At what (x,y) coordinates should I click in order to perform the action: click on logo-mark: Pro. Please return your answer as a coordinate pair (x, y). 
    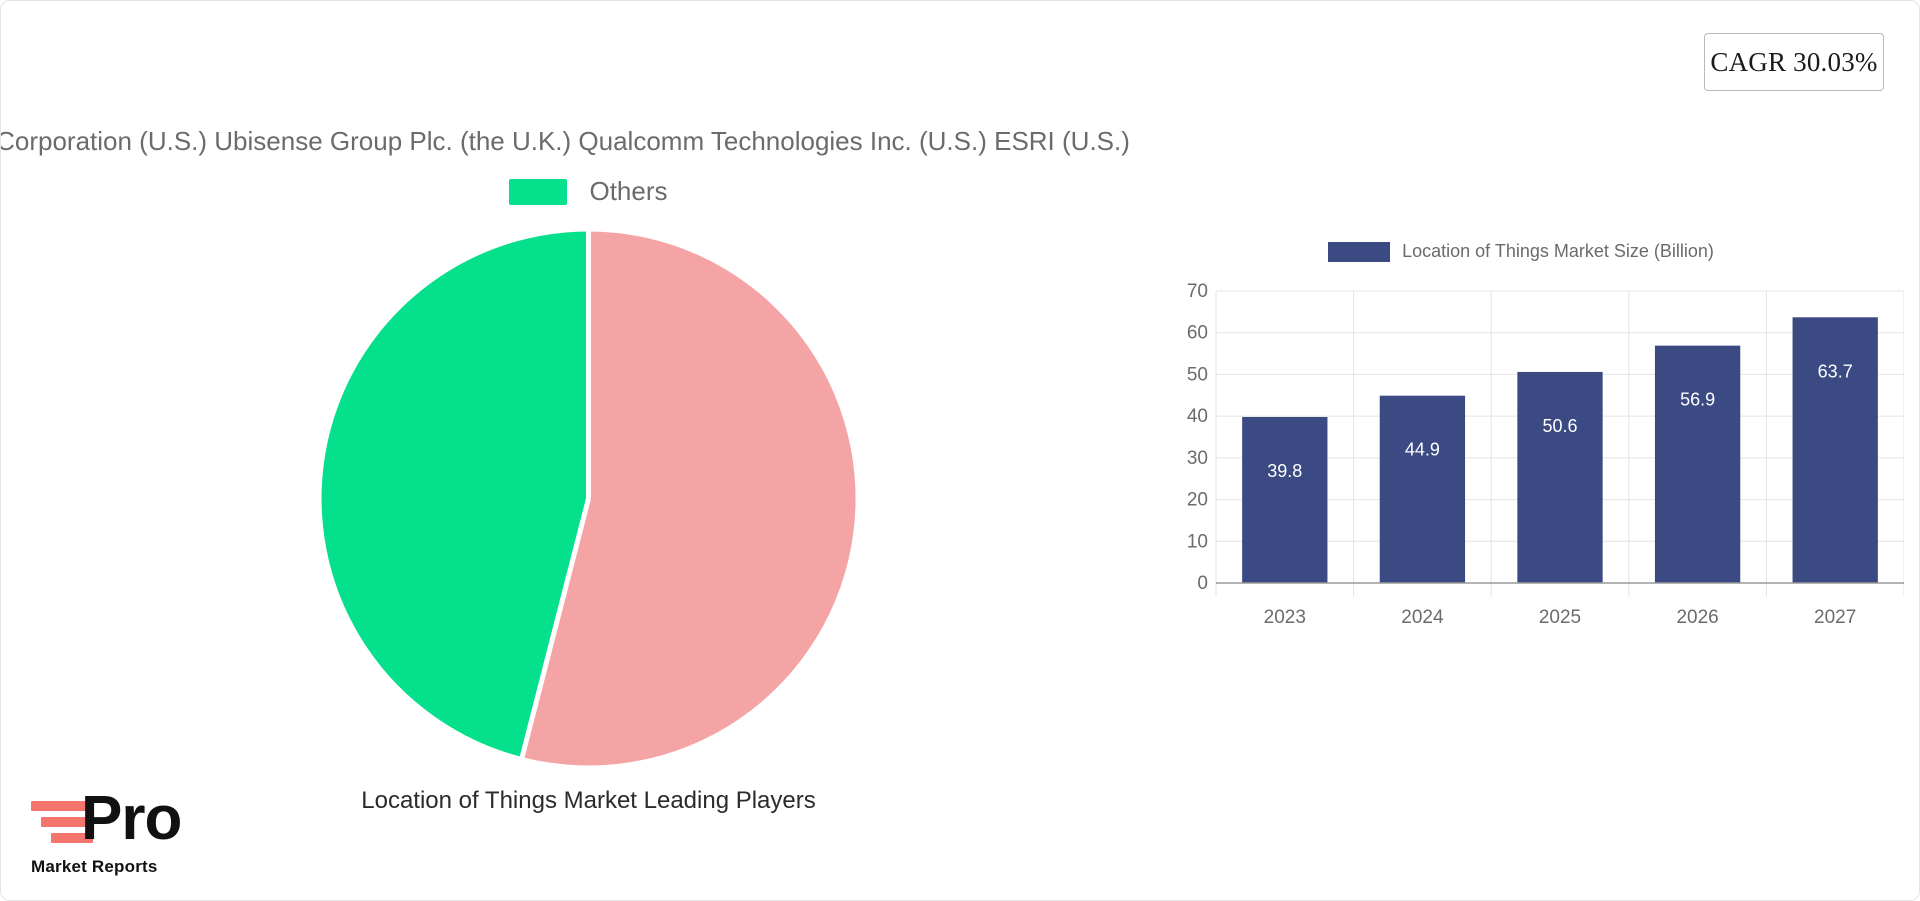
    Looking at the image, I should click on (113, 819).